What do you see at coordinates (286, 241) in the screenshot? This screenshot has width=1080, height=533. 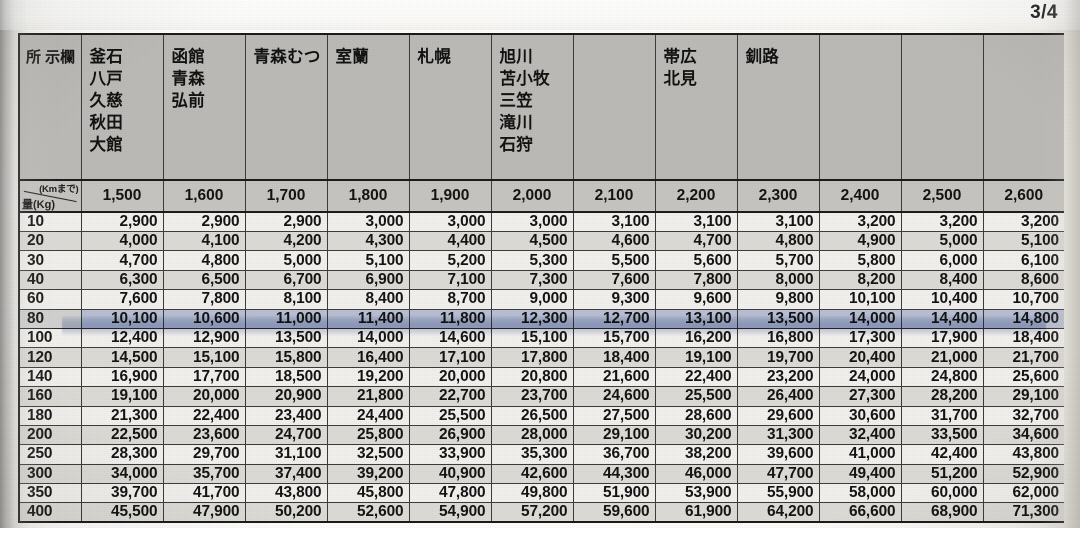 I see `rate-cell: 4,200` at bounding box center [286, 241].